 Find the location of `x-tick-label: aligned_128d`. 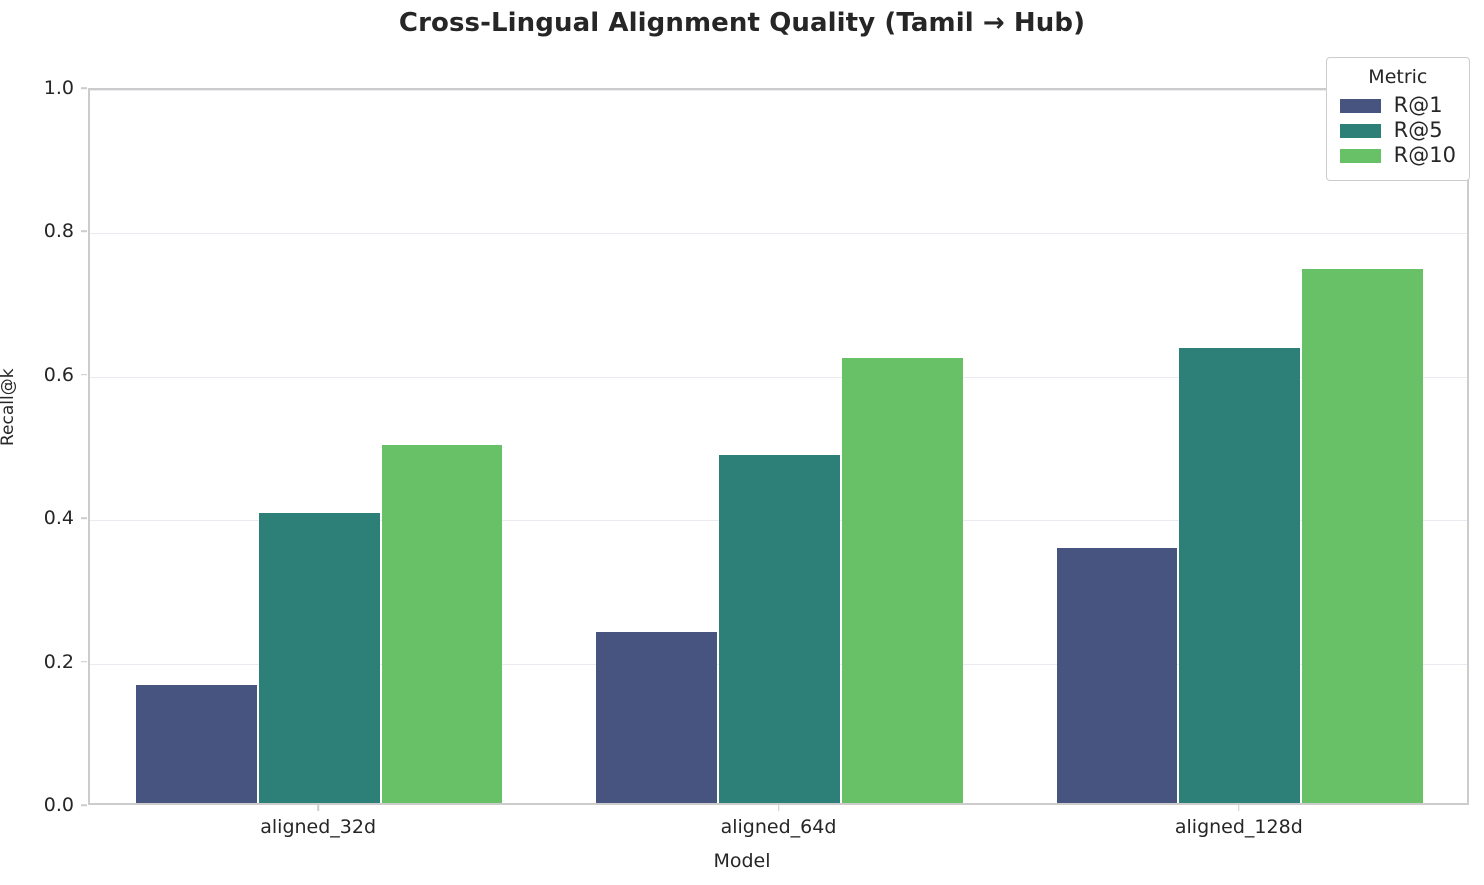

x-tick-label: aligned_128d is located at coordinates (1238, 827).